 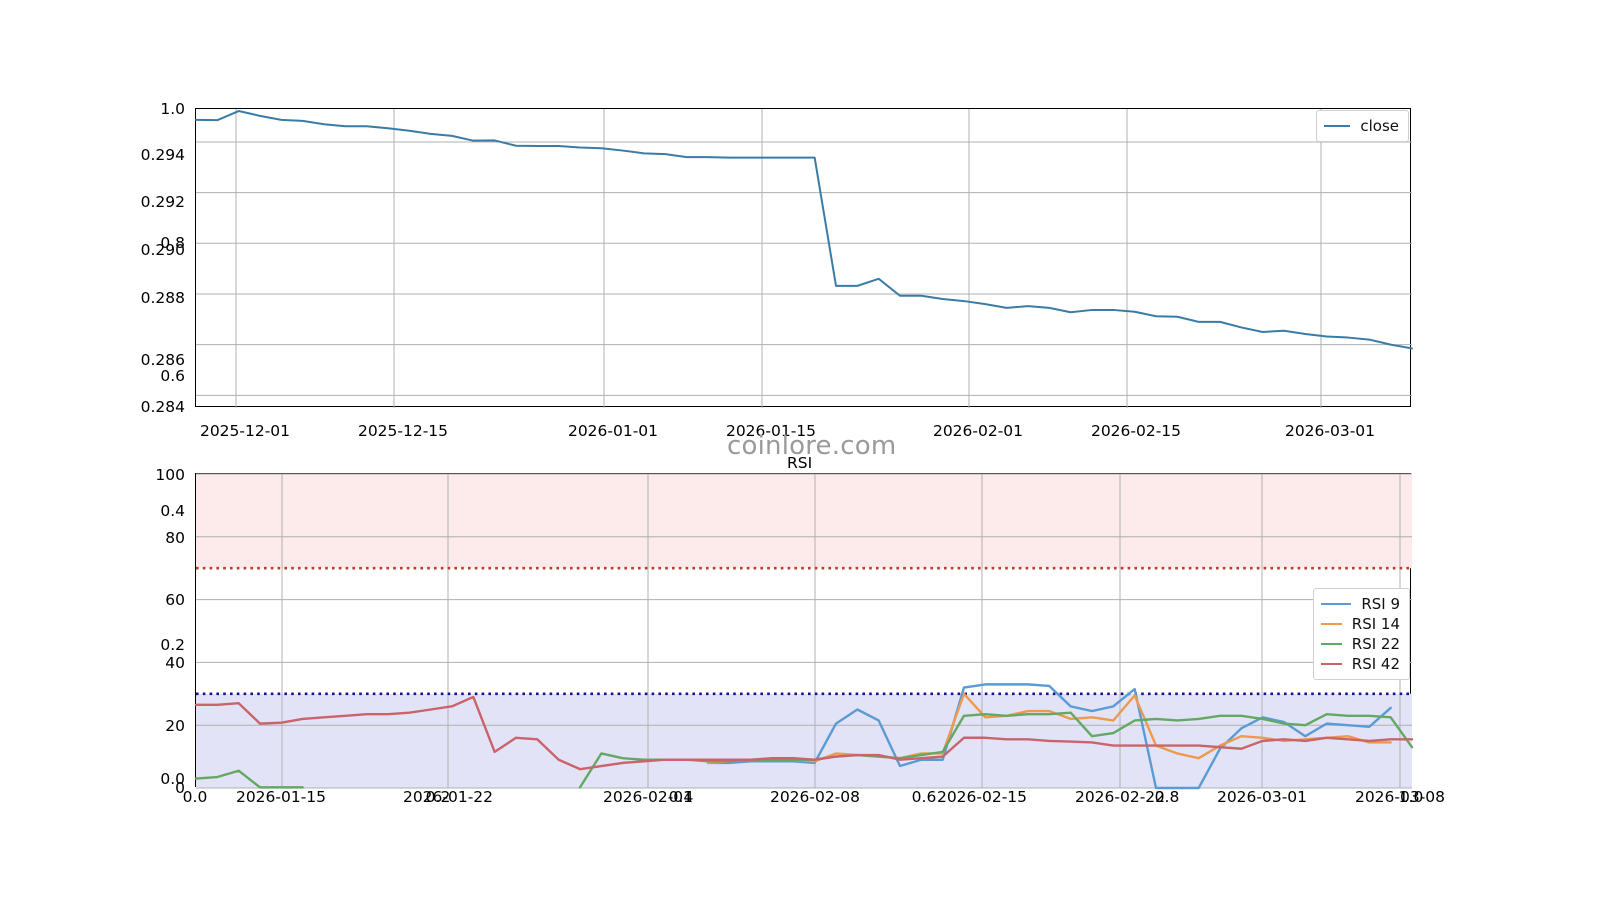 What do you see at coordinates (1336, 604) in the screenshot?
I see `rsi9-line-swatch` at bounding box center [1336, 604].